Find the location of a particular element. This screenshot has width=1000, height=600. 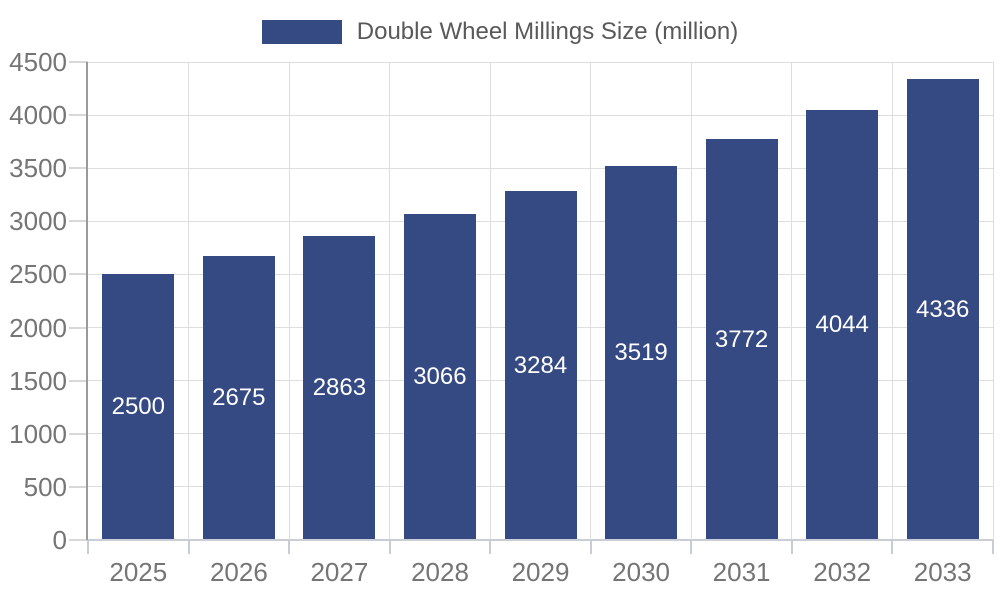

x-axis-category-label: 2032 is located at coordinates (842, 572).